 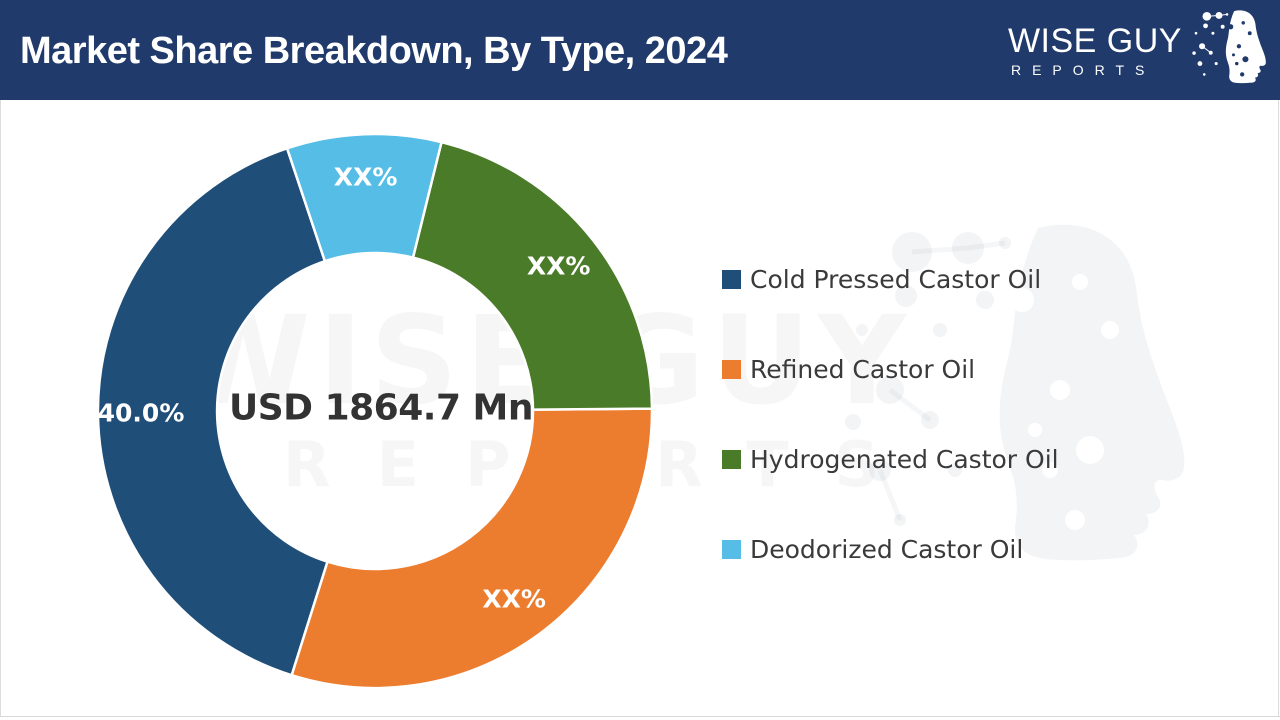 What do you see at coordinates (381, 408) in the screenshot?
I see `center-value-label: USD 1864.7 Mn` at bounding box center [381, 408].